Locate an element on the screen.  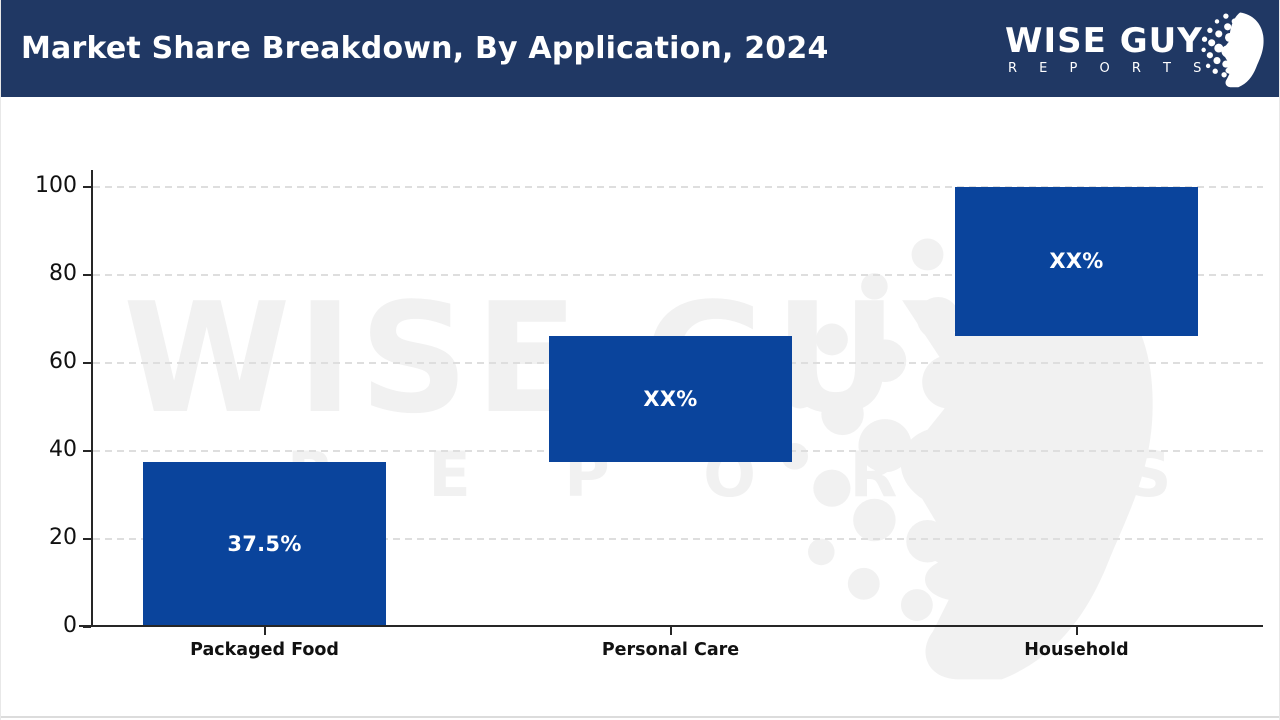
y-tick-label: 40 is located at coordinates (63, 449).